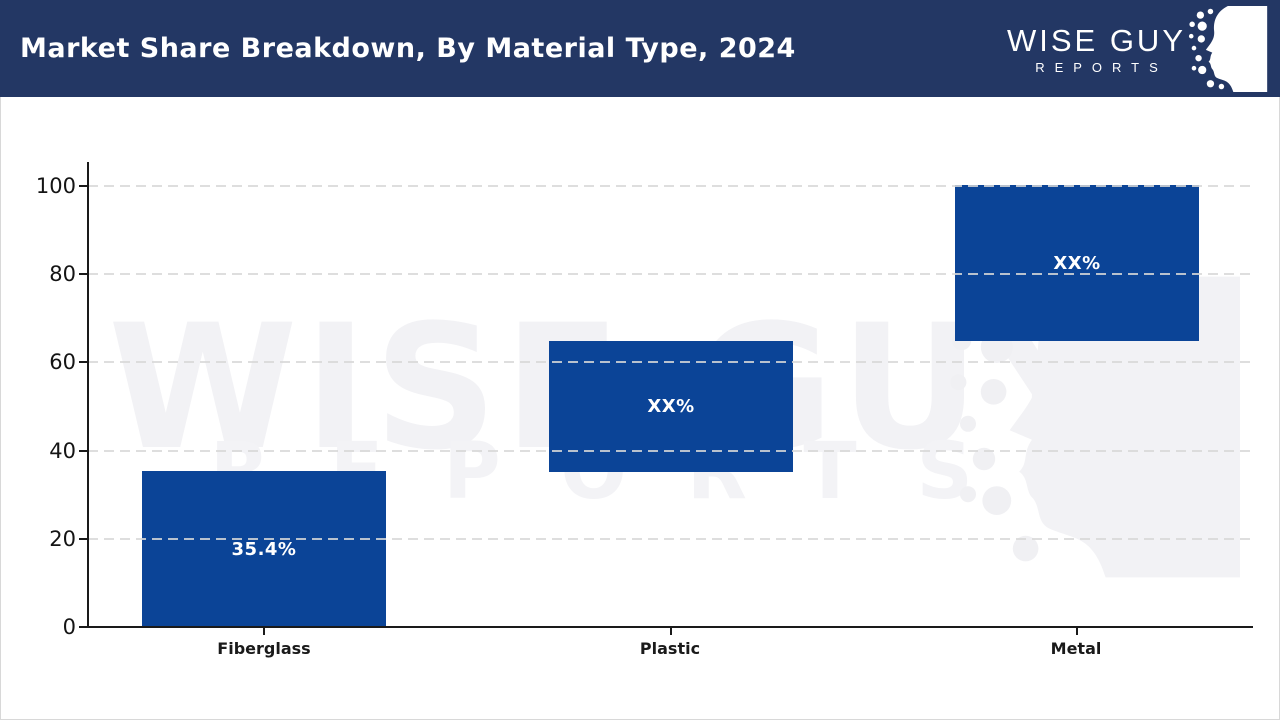  I want to click on wiseguy-logo: WISE GUY REPORTS, so click(1139, 49).